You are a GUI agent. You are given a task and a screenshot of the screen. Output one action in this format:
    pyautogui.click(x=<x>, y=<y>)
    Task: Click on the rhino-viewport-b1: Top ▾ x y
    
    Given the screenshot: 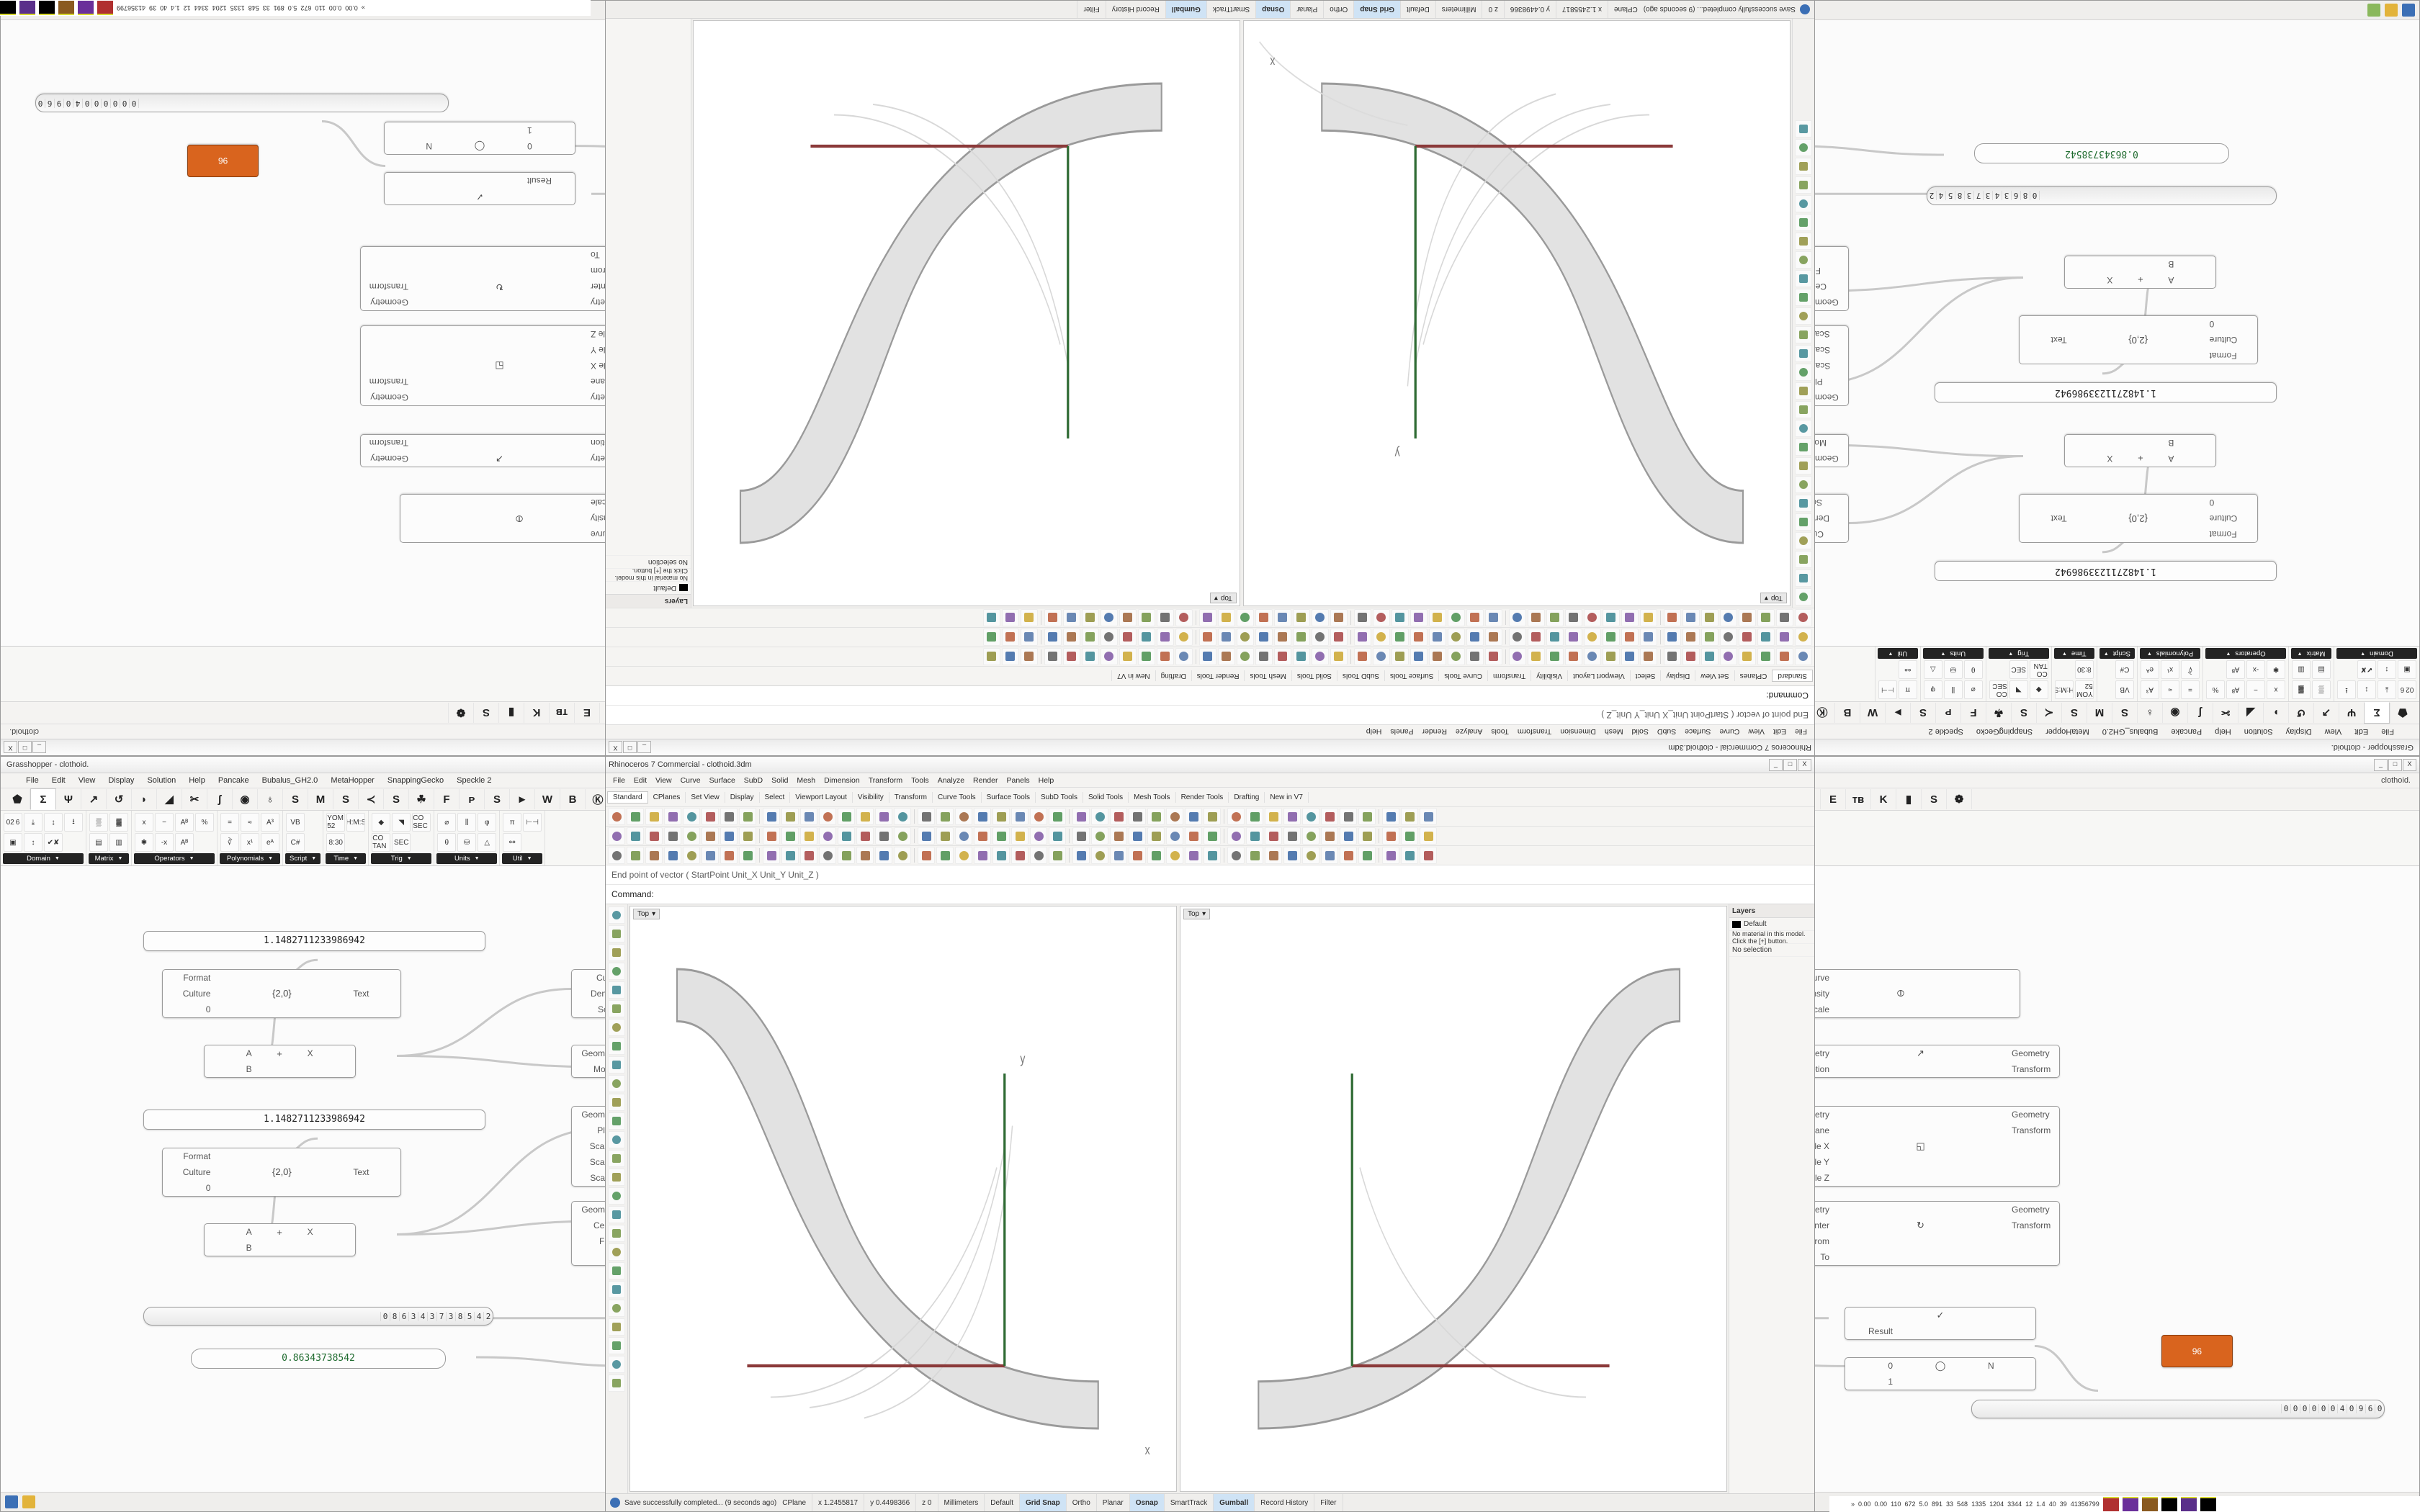 What is the action you would take?
    pyautogui.click(x=903, y=1199)
    